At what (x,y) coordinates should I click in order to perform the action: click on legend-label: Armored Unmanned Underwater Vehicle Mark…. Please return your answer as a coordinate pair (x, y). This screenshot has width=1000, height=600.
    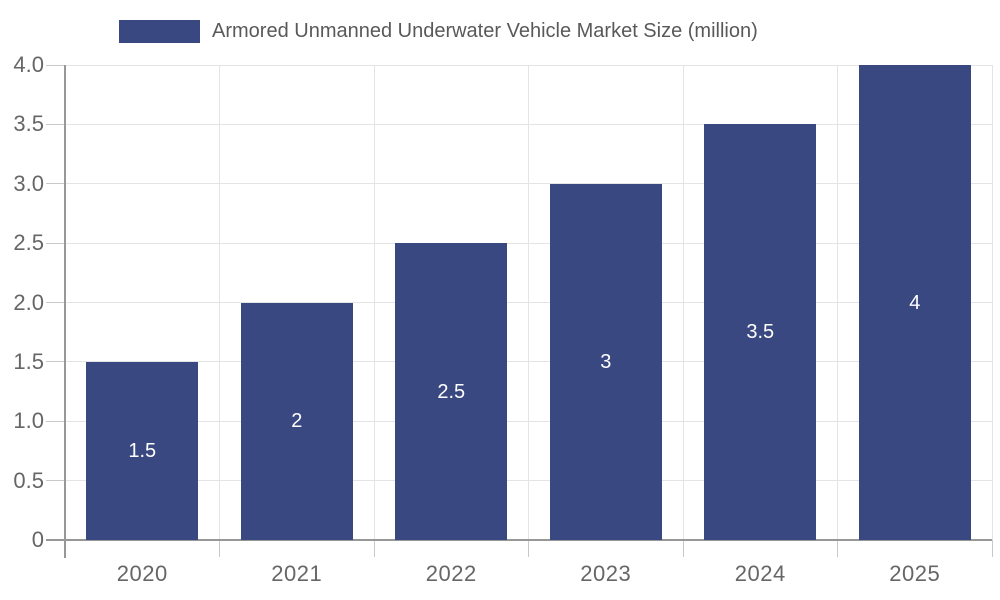
    Looking at the image, I should click on (485, 31).